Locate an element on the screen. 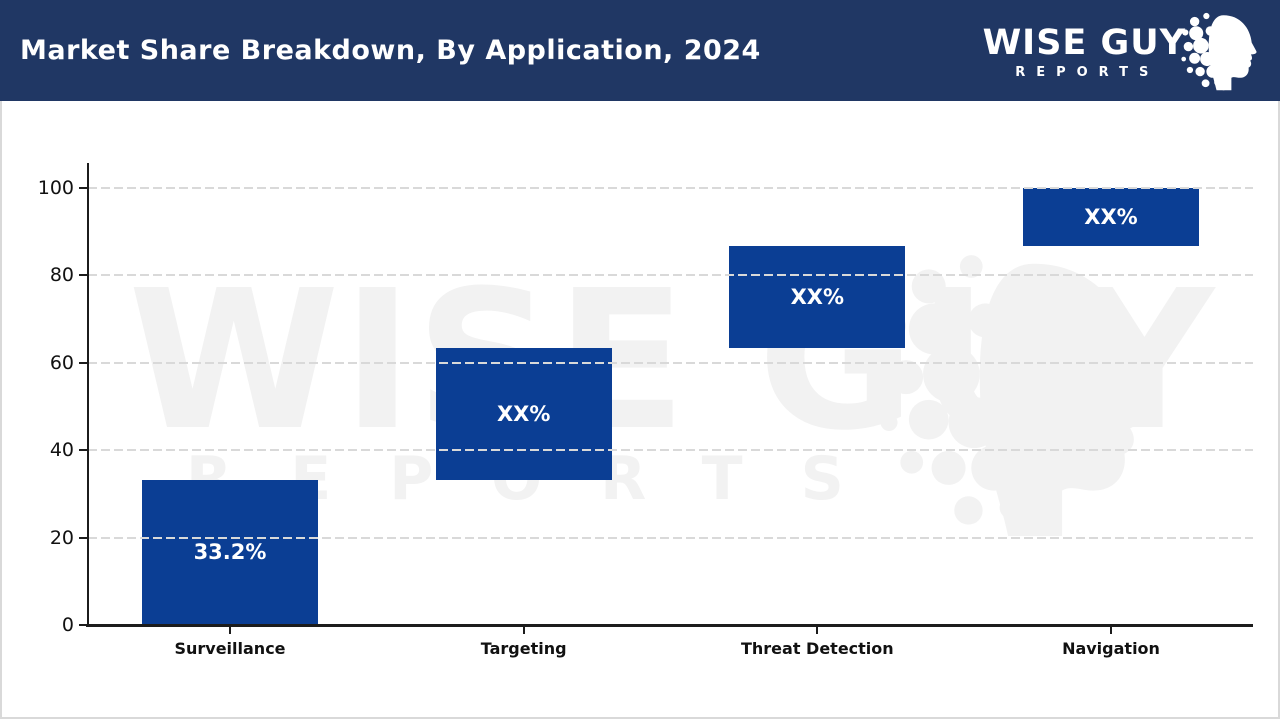 This screenshot has width=1280, height=720. x-axis-category-label: Targeting is located at coordinates (523, 648).